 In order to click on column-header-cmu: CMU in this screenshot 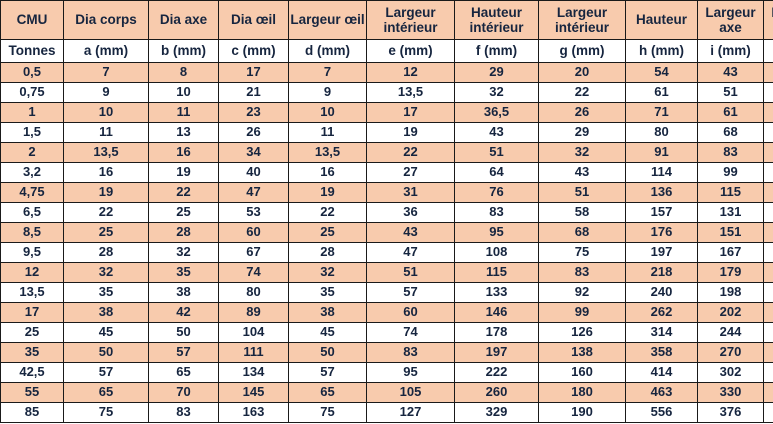, I will do `click(32, 20)`.